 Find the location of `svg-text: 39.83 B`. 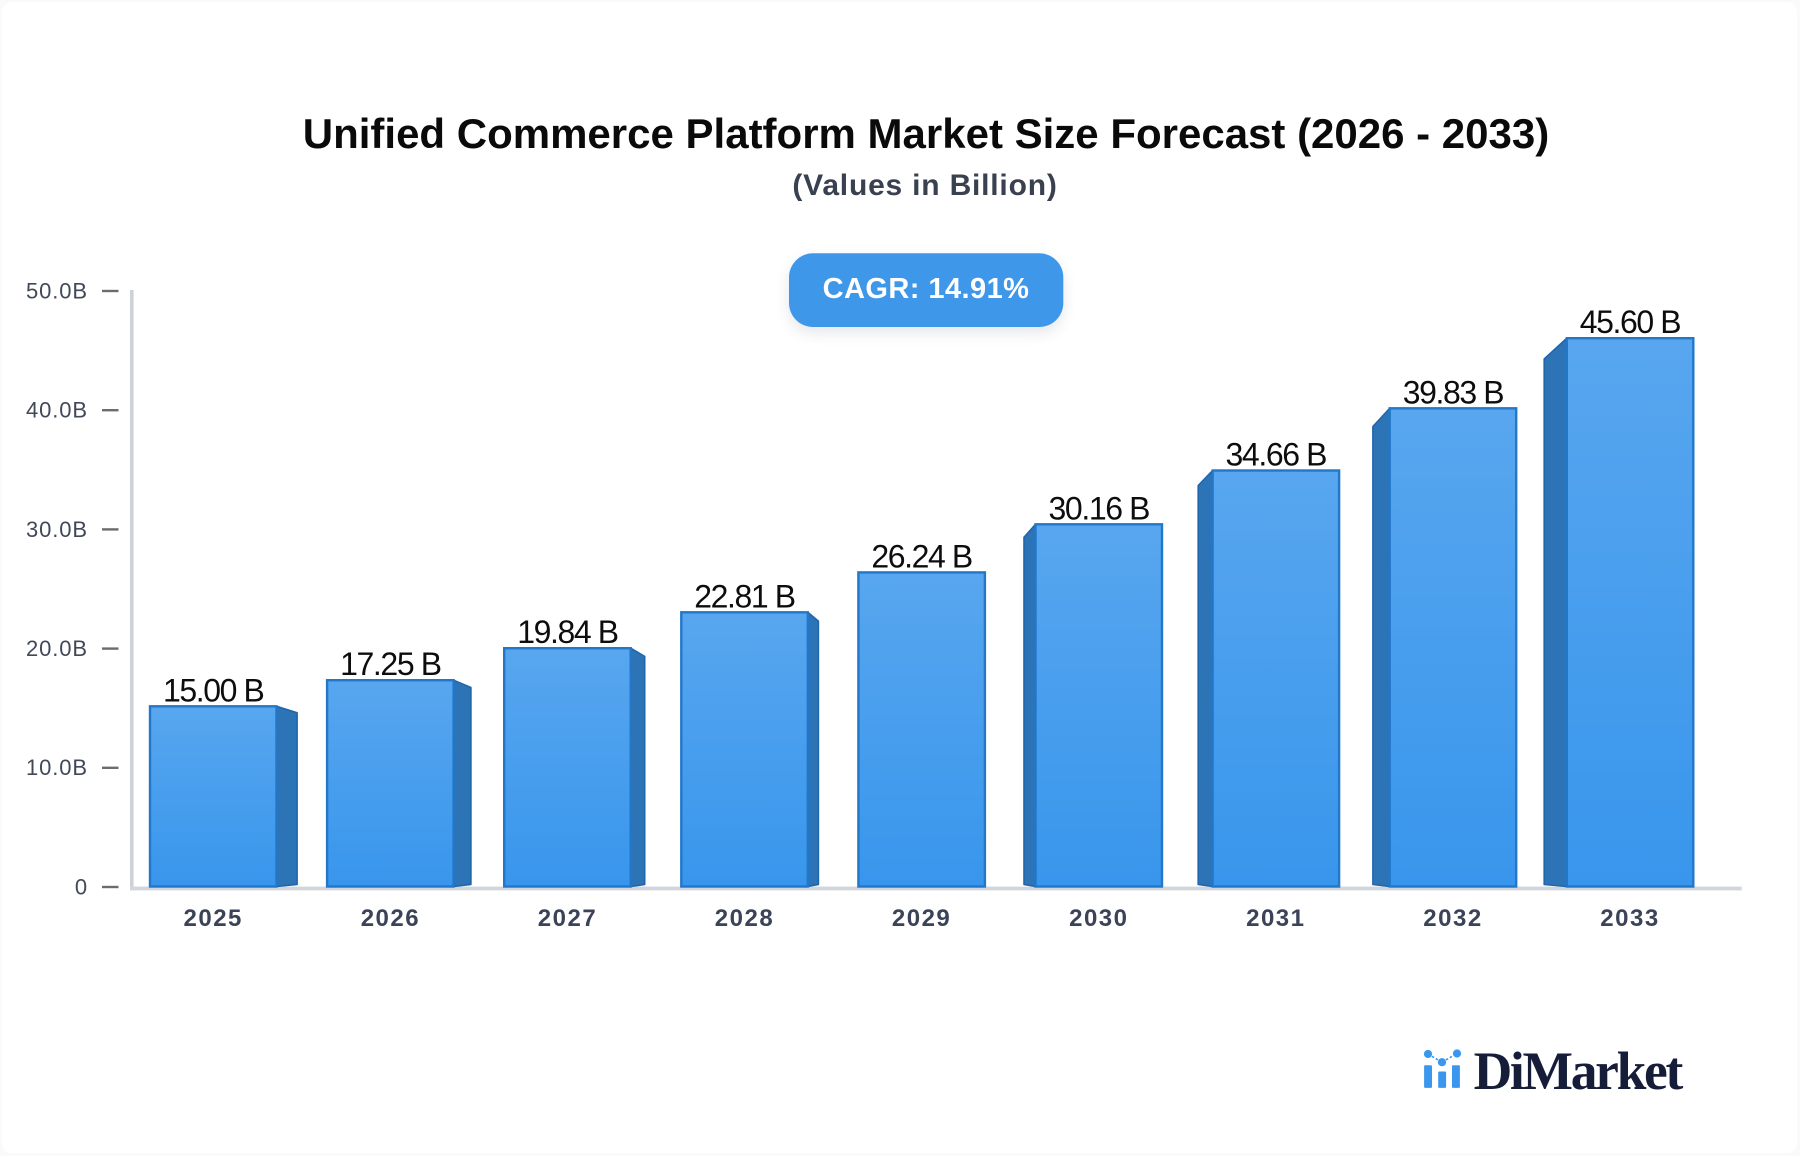

svg-text: 39.83 B is located at coordinates (1453, 392).